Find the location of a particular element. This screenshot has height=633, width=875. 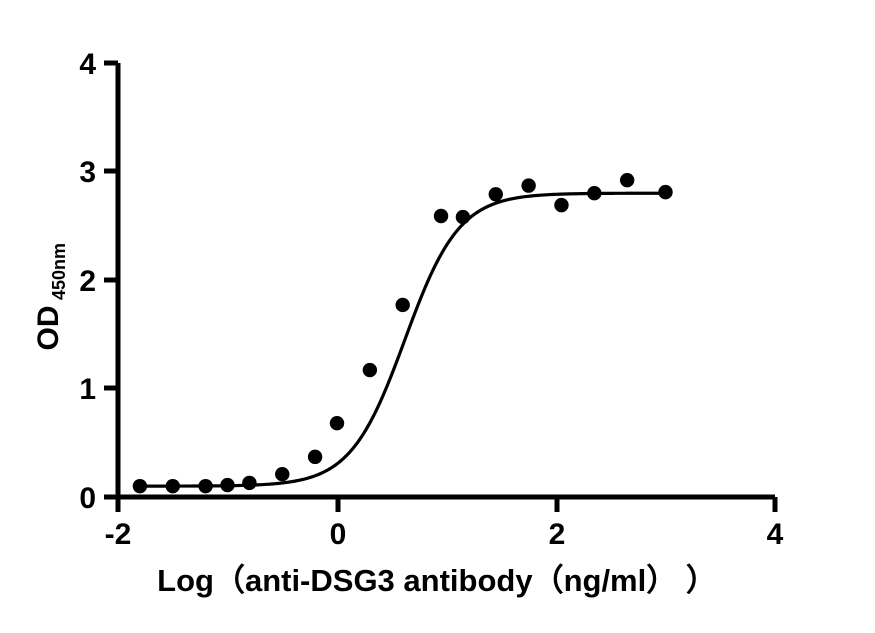

x-tick-label-2: 2 is located at coordinates (557, 534).